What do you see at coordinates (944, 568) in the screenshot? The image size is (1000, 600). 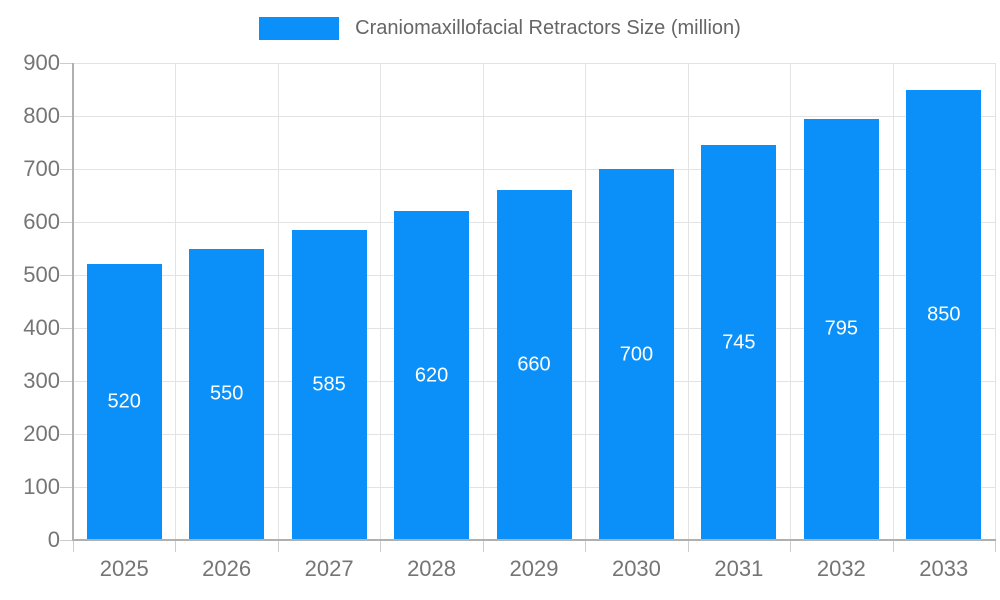 I see `x-axis-tick-label: 2033` at bounding box center [944, 568].